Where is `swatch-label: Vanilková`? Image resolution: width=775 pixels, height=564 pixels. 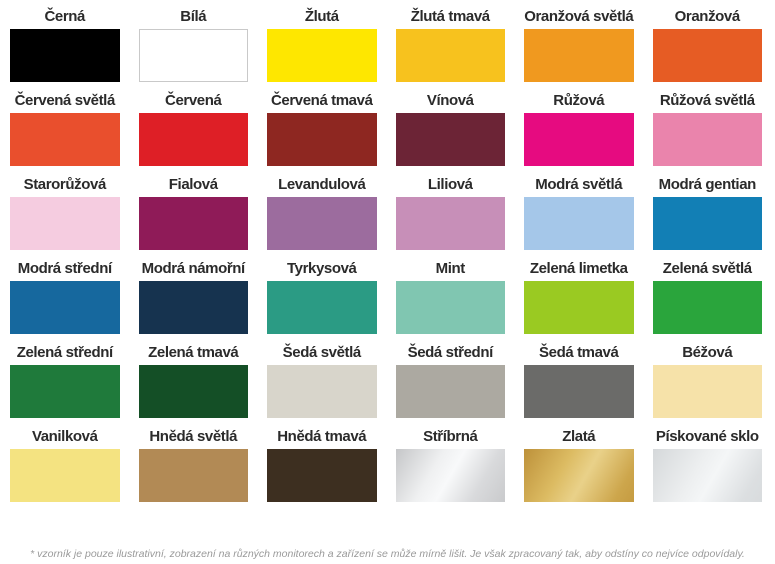 swatch-label: Vanilková is located at coordinates (64, 436).